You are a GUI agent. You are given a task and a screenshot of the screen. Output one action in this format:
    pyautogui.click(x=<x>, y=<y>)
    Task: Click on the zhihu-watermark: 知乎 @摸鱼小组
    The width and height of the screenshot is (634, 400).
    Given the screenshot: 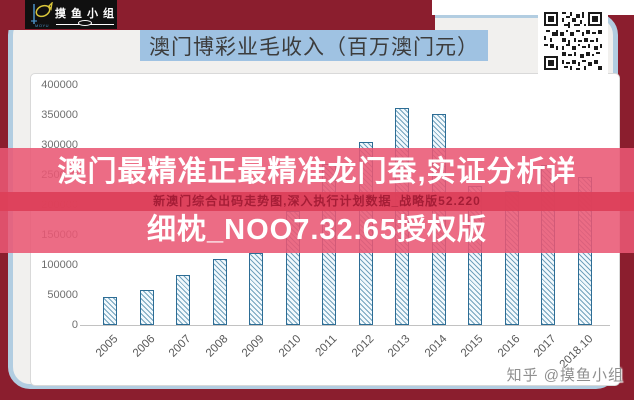 What is the action you would take?
    pyautogui.click(x=565, y=375)
    